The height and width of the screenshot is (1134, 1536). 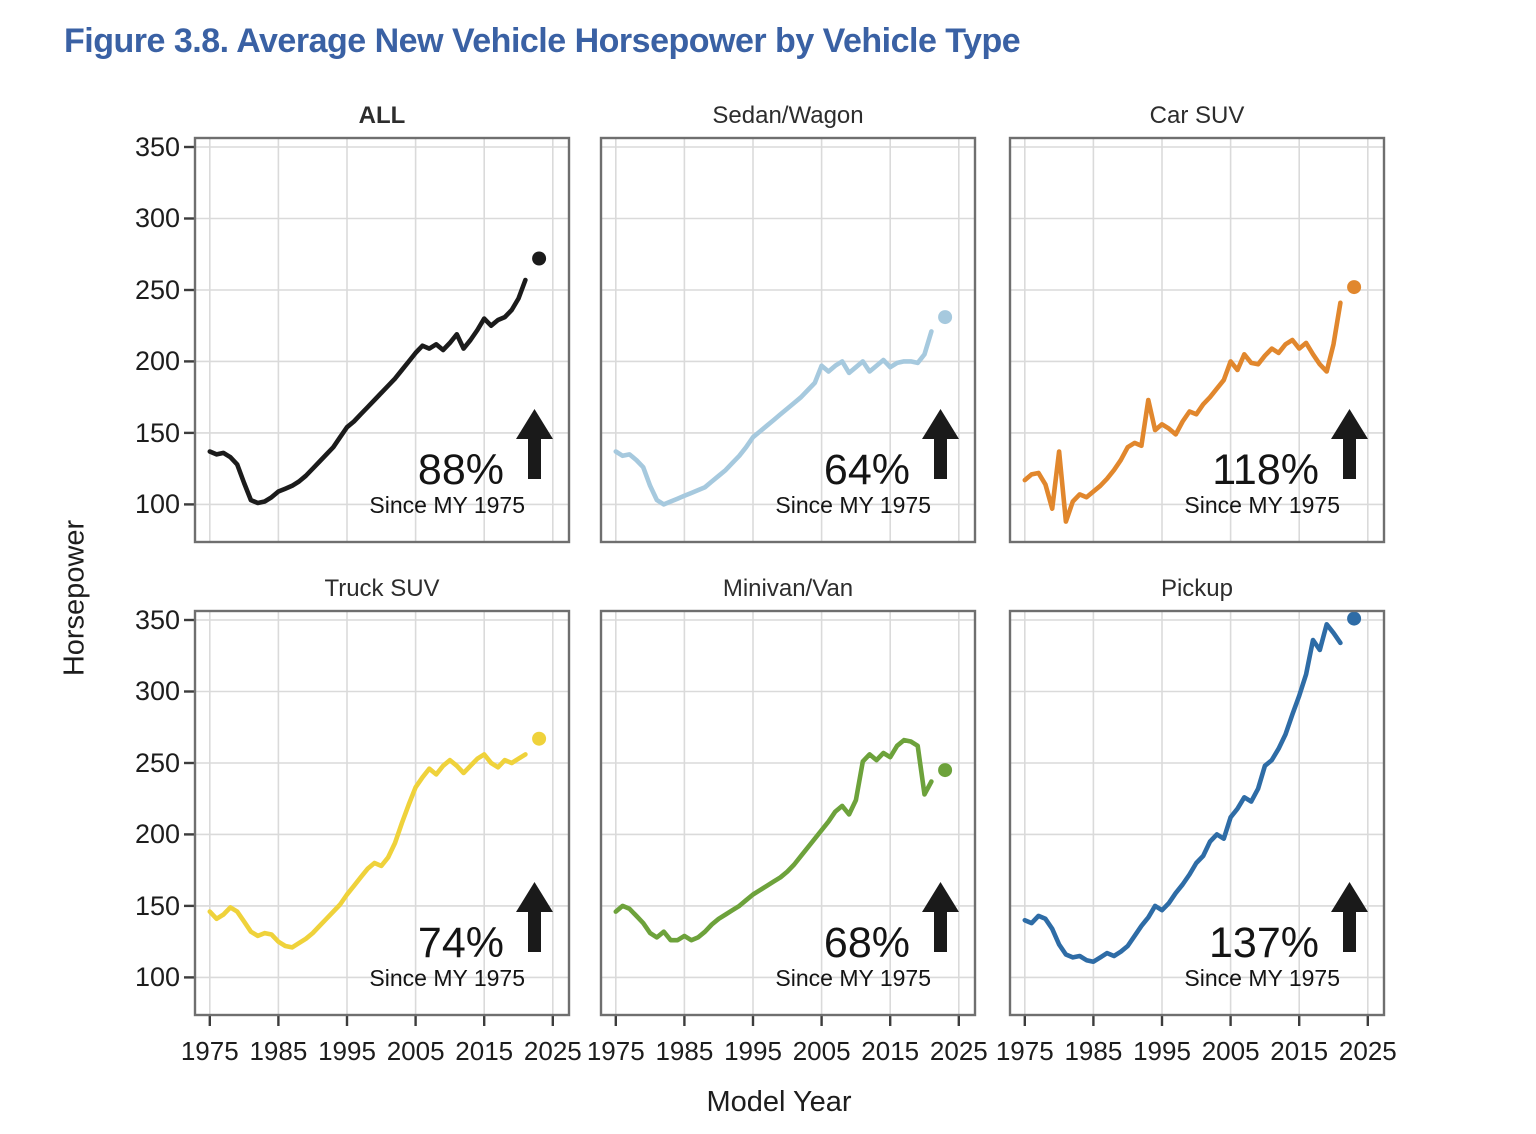 I want to click on panel-title: Truck SUV, so click(x=382, y=588).